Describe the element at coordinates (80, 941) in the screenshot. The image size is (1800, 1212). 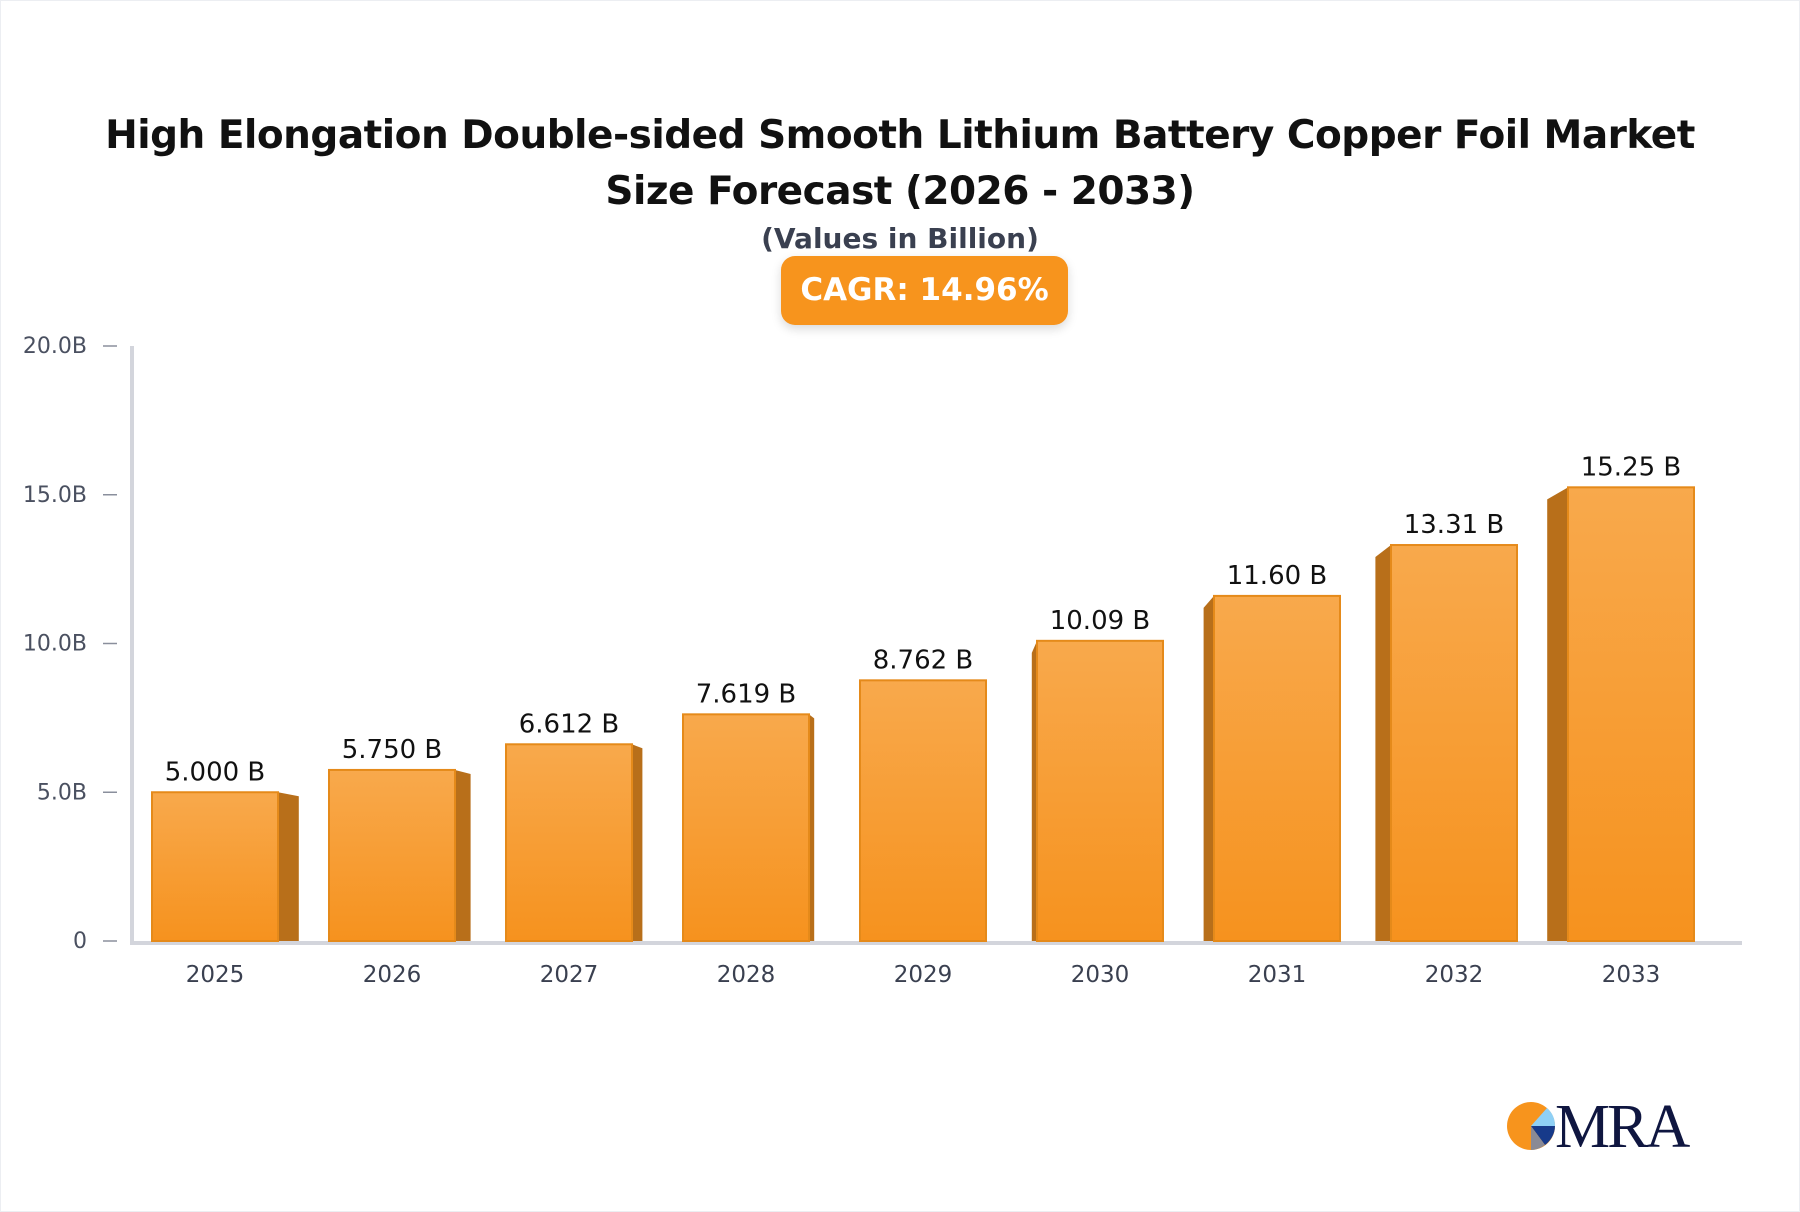
I see `y-tick-label: 0` at that location.